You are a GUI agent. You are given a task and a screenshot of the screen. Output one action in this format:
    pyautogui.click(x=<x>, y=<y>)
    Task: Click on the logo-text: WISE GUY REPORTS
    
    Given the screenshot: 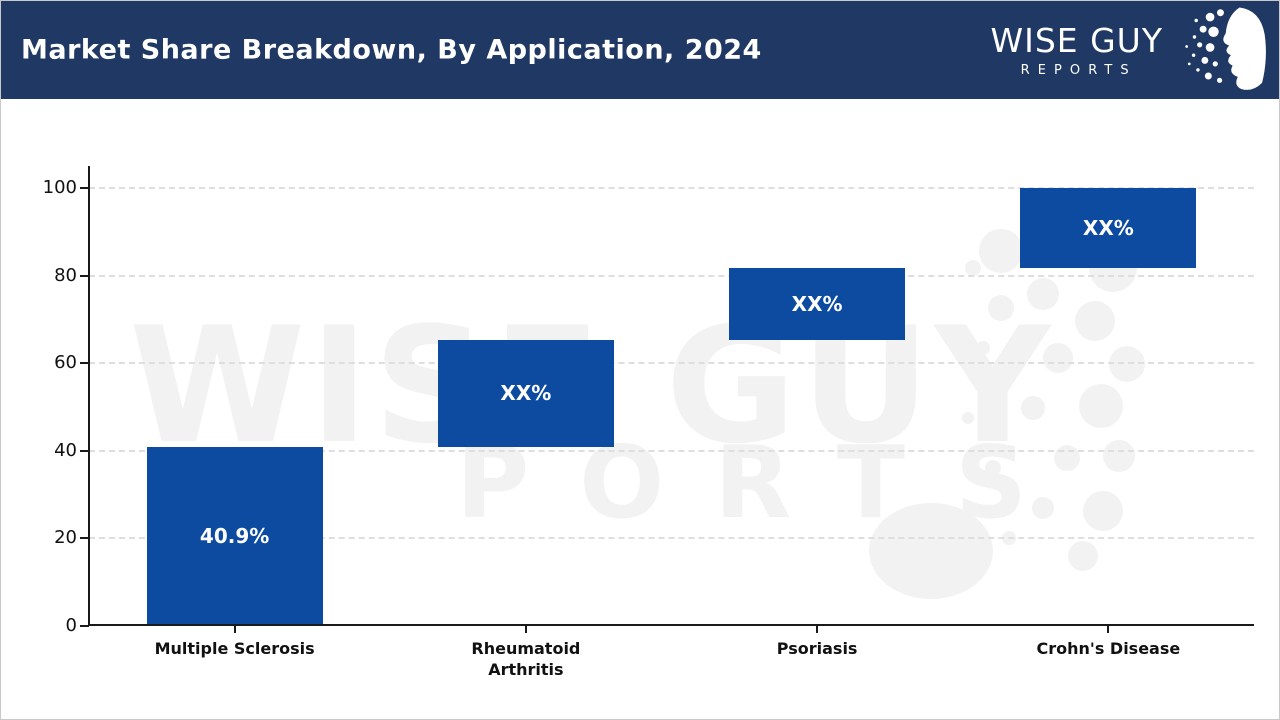 What is the action you would take?
    pyautogui.click(x=1076, y=50)
    